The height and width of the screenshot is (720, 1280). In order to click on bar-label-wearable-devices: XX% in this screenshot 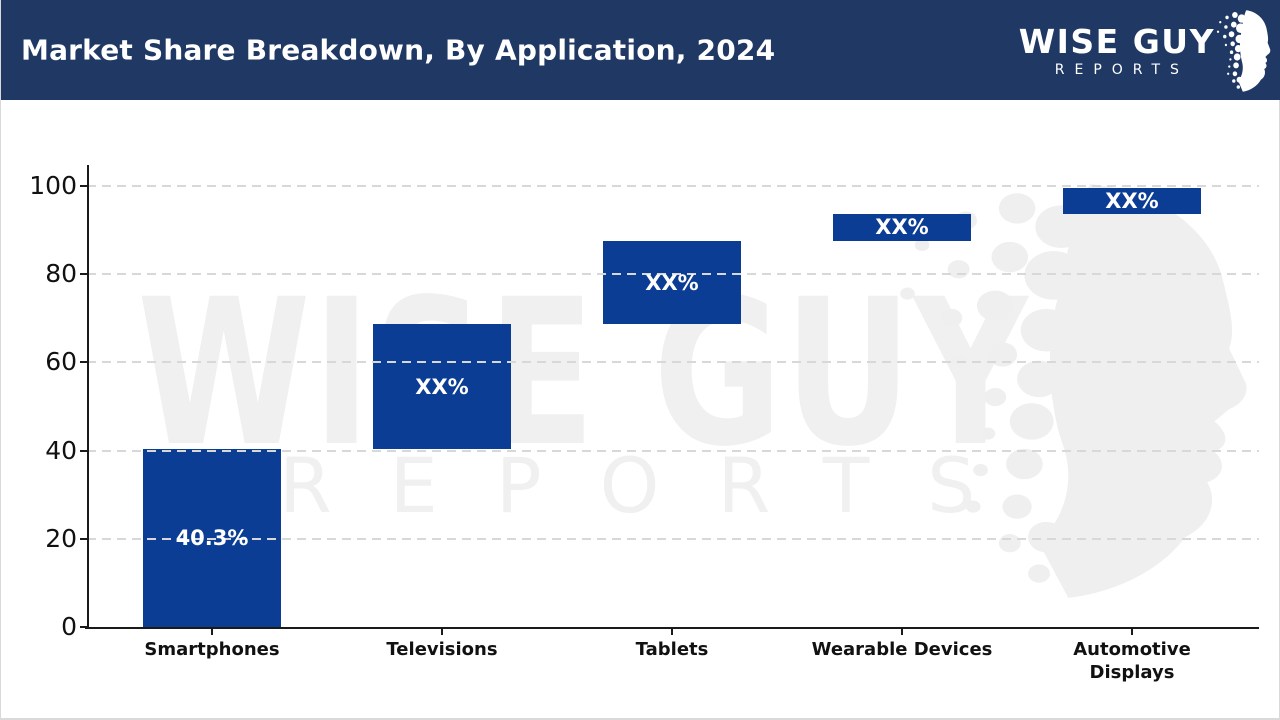, I will do `click(902, 227)`.